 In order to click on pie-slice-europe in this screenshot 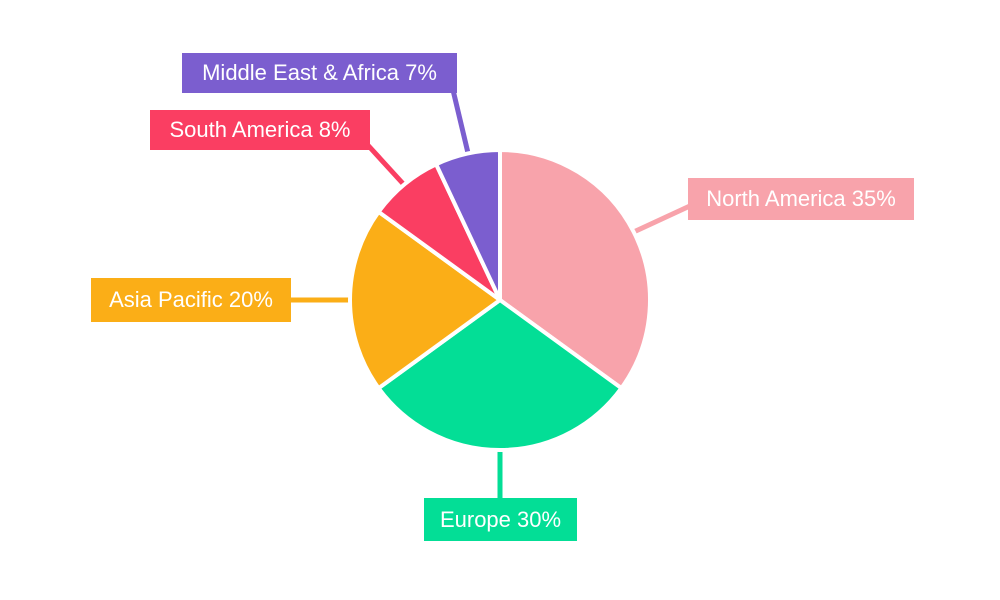, I will do `click(500, 375)`.